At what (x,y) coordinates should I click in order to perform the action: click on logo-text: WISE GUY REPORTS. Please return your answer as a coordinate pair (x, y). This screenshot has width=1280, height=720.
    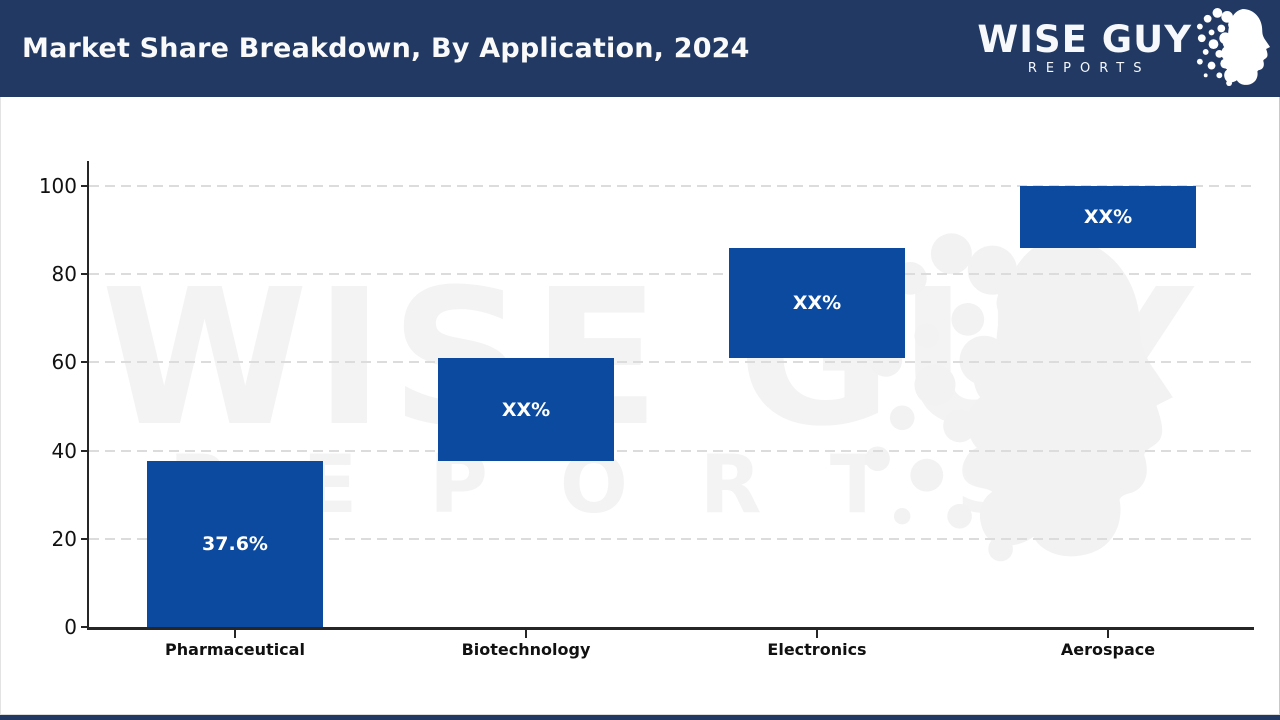
    Looking at the image, I should click on (1084, 47).